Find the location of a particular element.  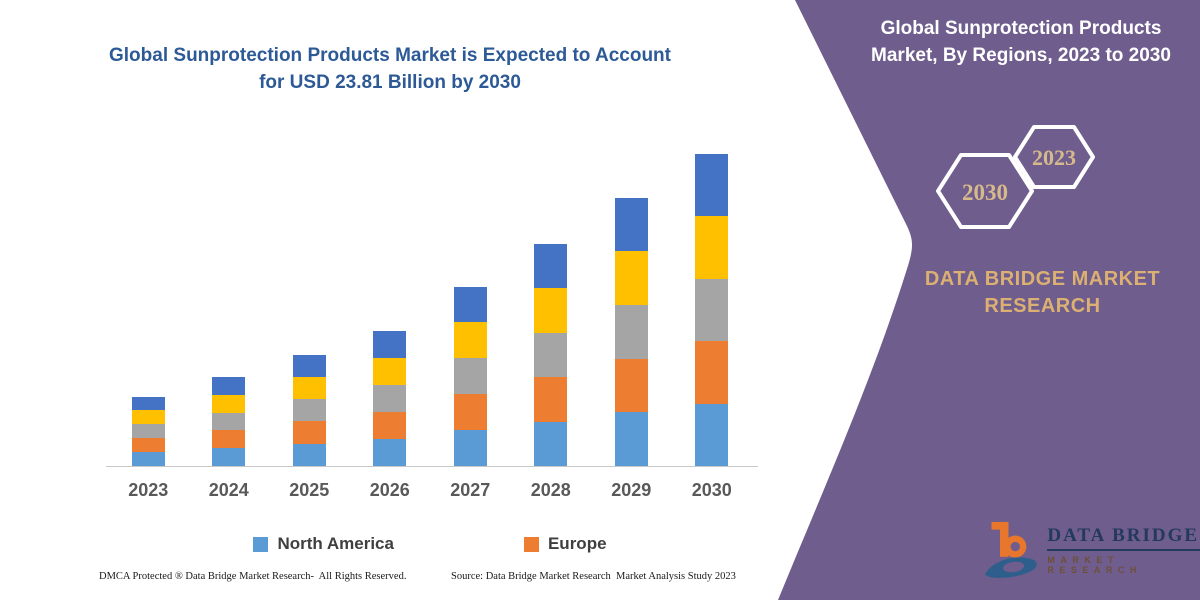

x-axis-label-2028: 2028 is located at coordinates (550, 490).